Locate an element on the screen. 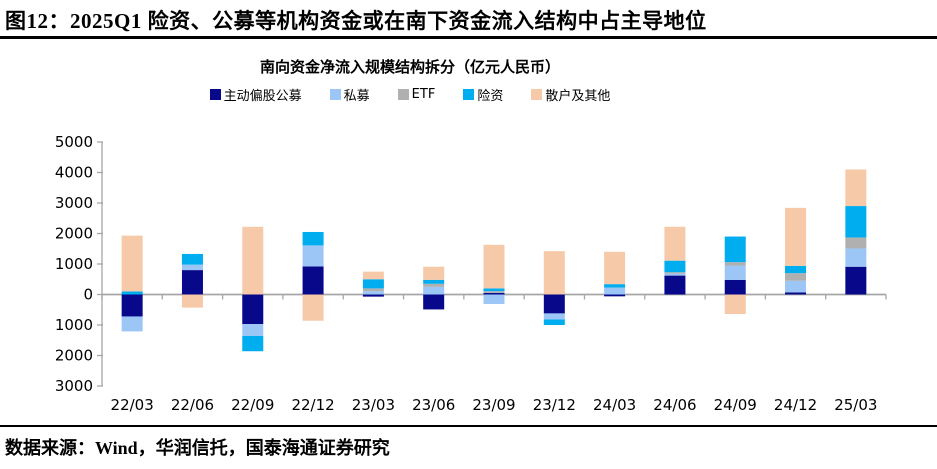  x-axis-label: 24/09 is located at coordinates (735, 405).